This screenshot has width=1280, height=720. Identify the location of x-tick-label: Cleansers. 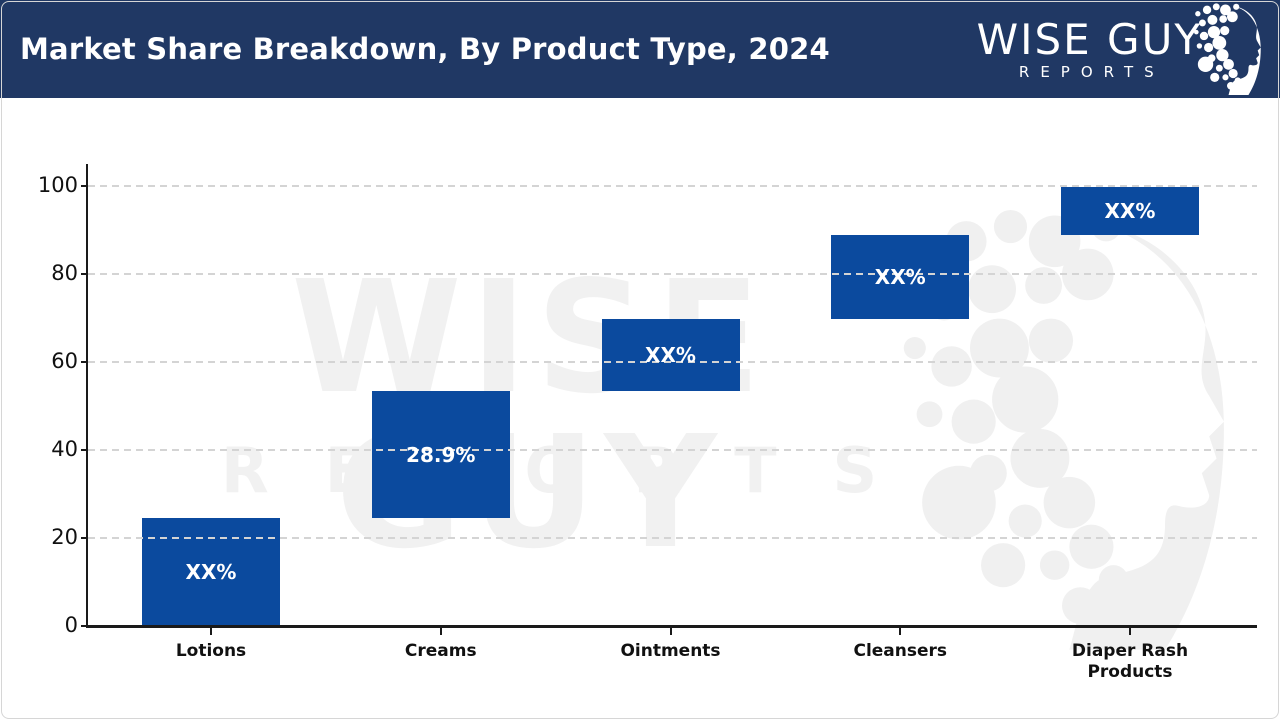
(900, 651).